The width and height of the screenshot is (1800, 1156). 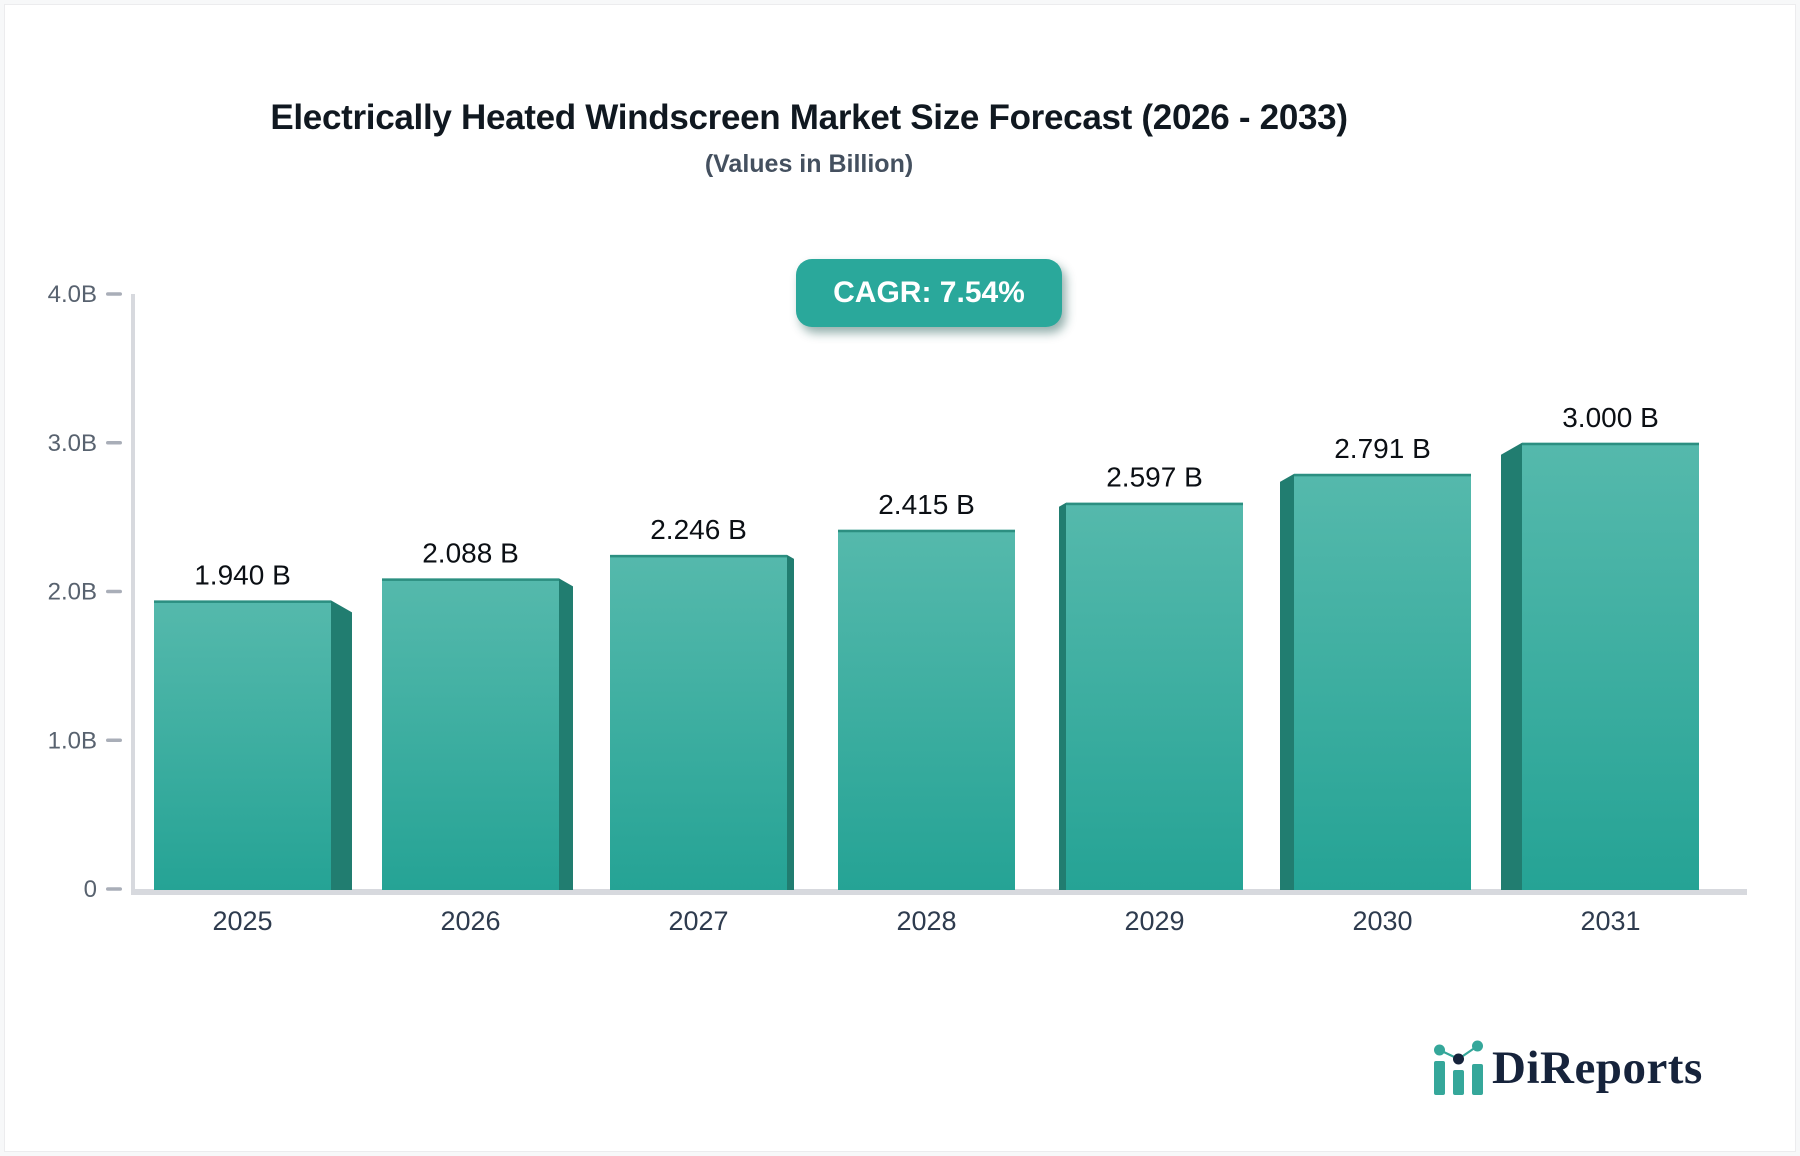 What do you see at coordinates (1154, 921) in the screenshot?
I see `x-axis-label: 2029` at bounding box center [1154, 921].